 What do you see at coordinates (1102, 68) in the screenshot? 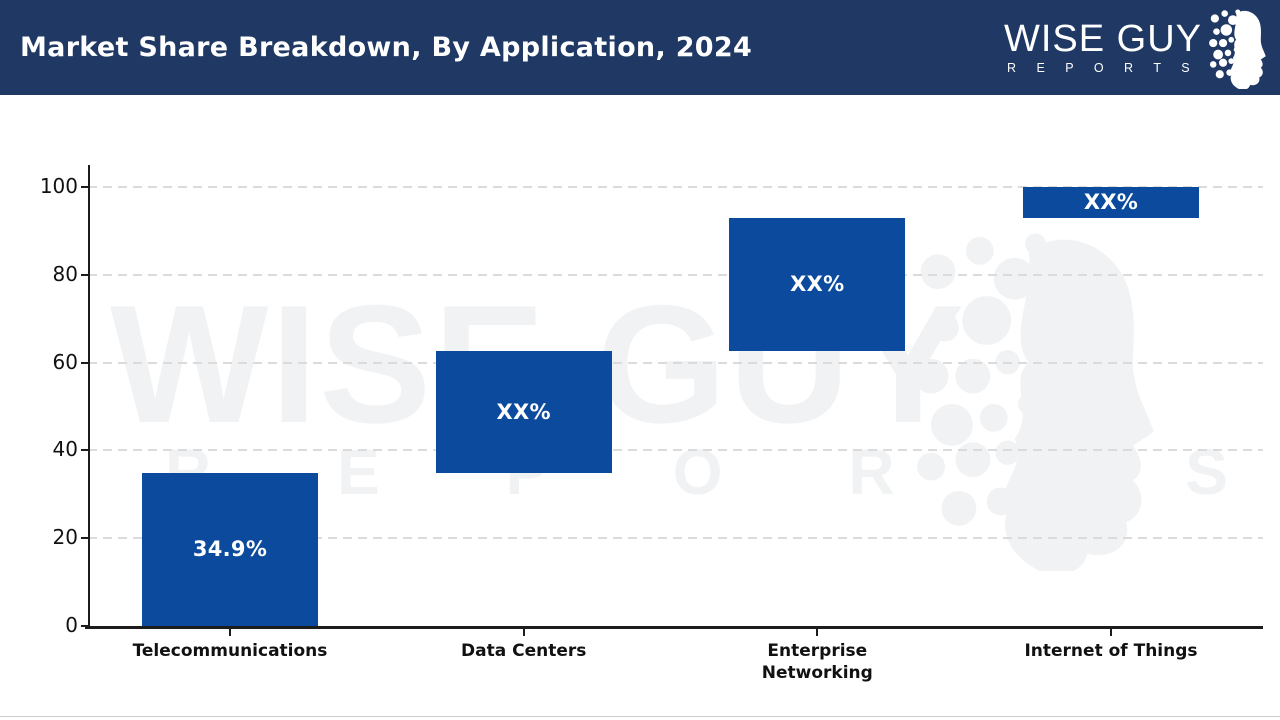
I see `logo-subname: R E P O R T S` at bounding box center [1102, 68].